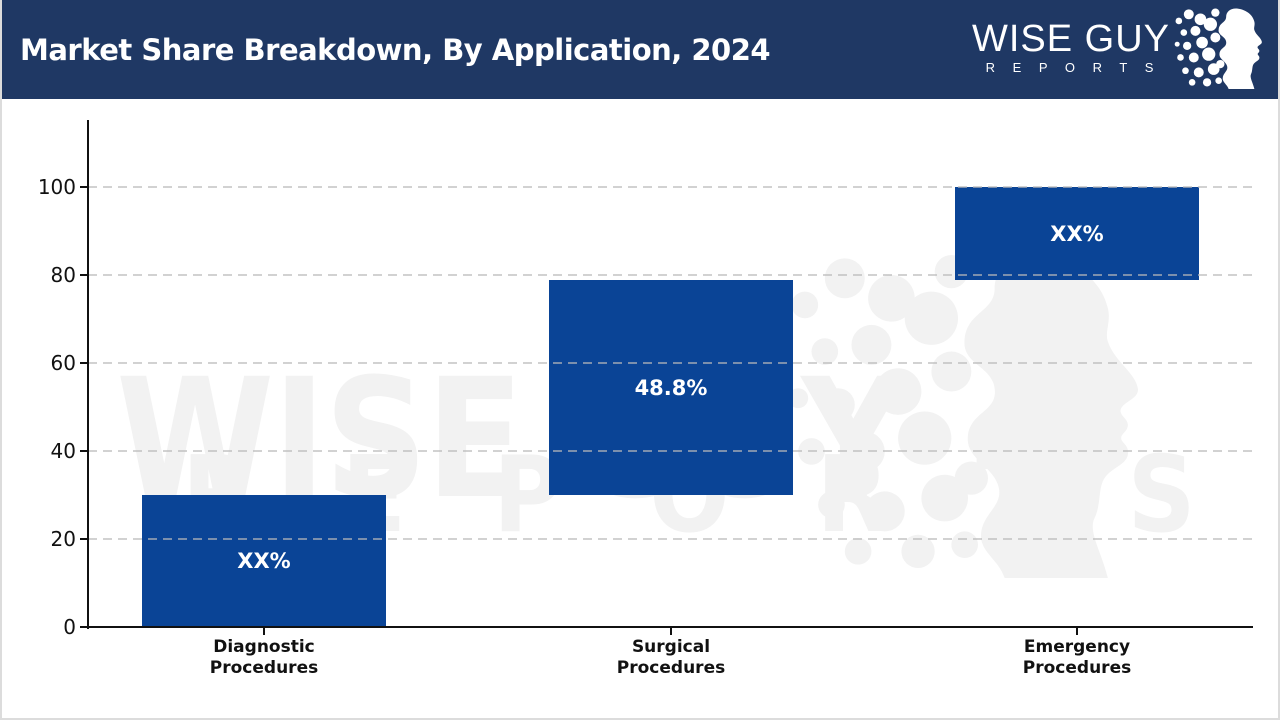 This screenshot has height=720, width=1280. I want to click on x-category-label-1: Diagnostic Procedures, so click(264, 657).